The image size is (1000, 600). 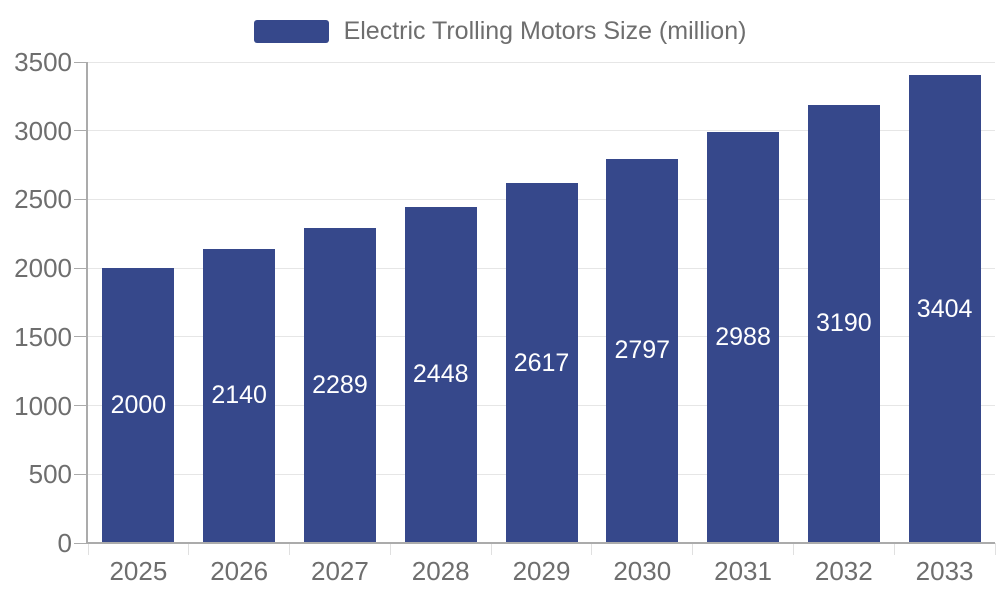 I want to click on x-axis-label: 2033, so click(x=944, y=571).